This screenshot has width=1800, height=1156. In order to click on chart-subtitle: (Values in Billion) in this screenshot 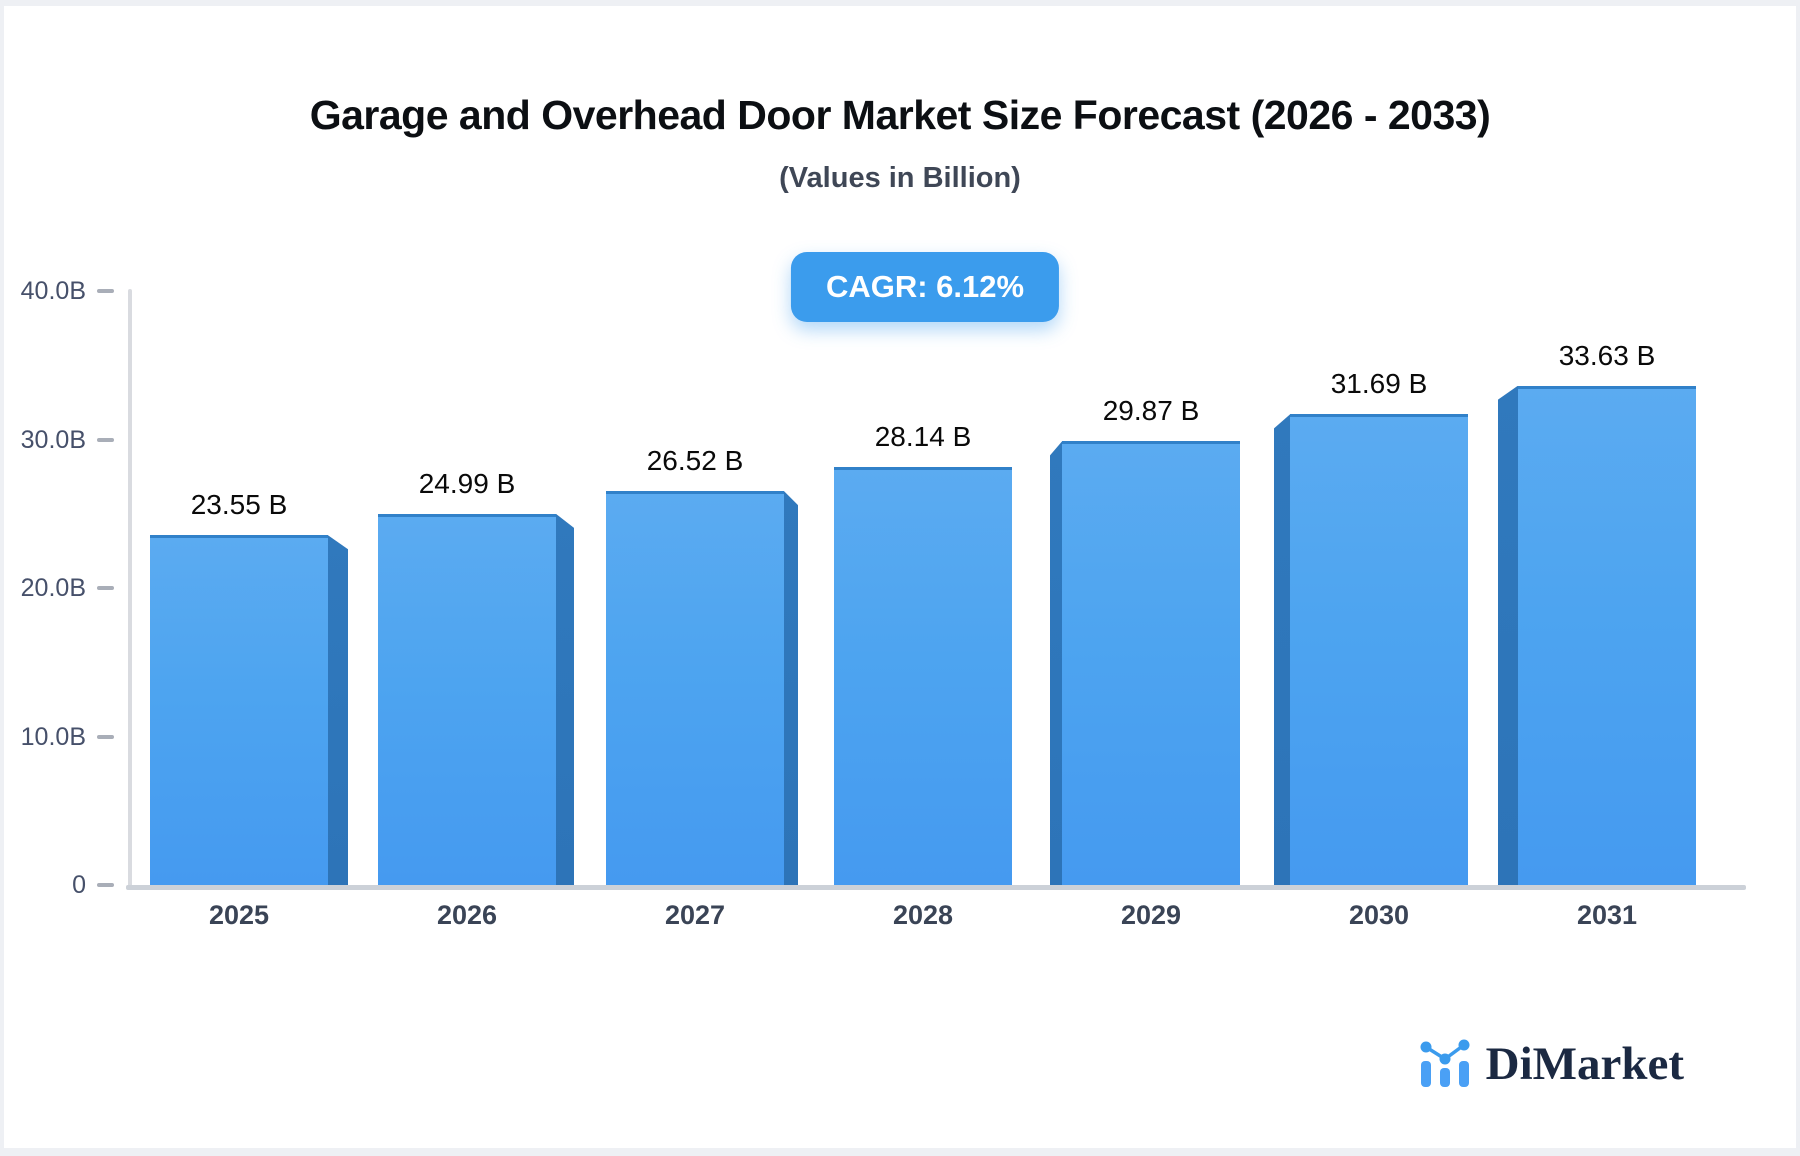, I will do `click(900, 178)`.